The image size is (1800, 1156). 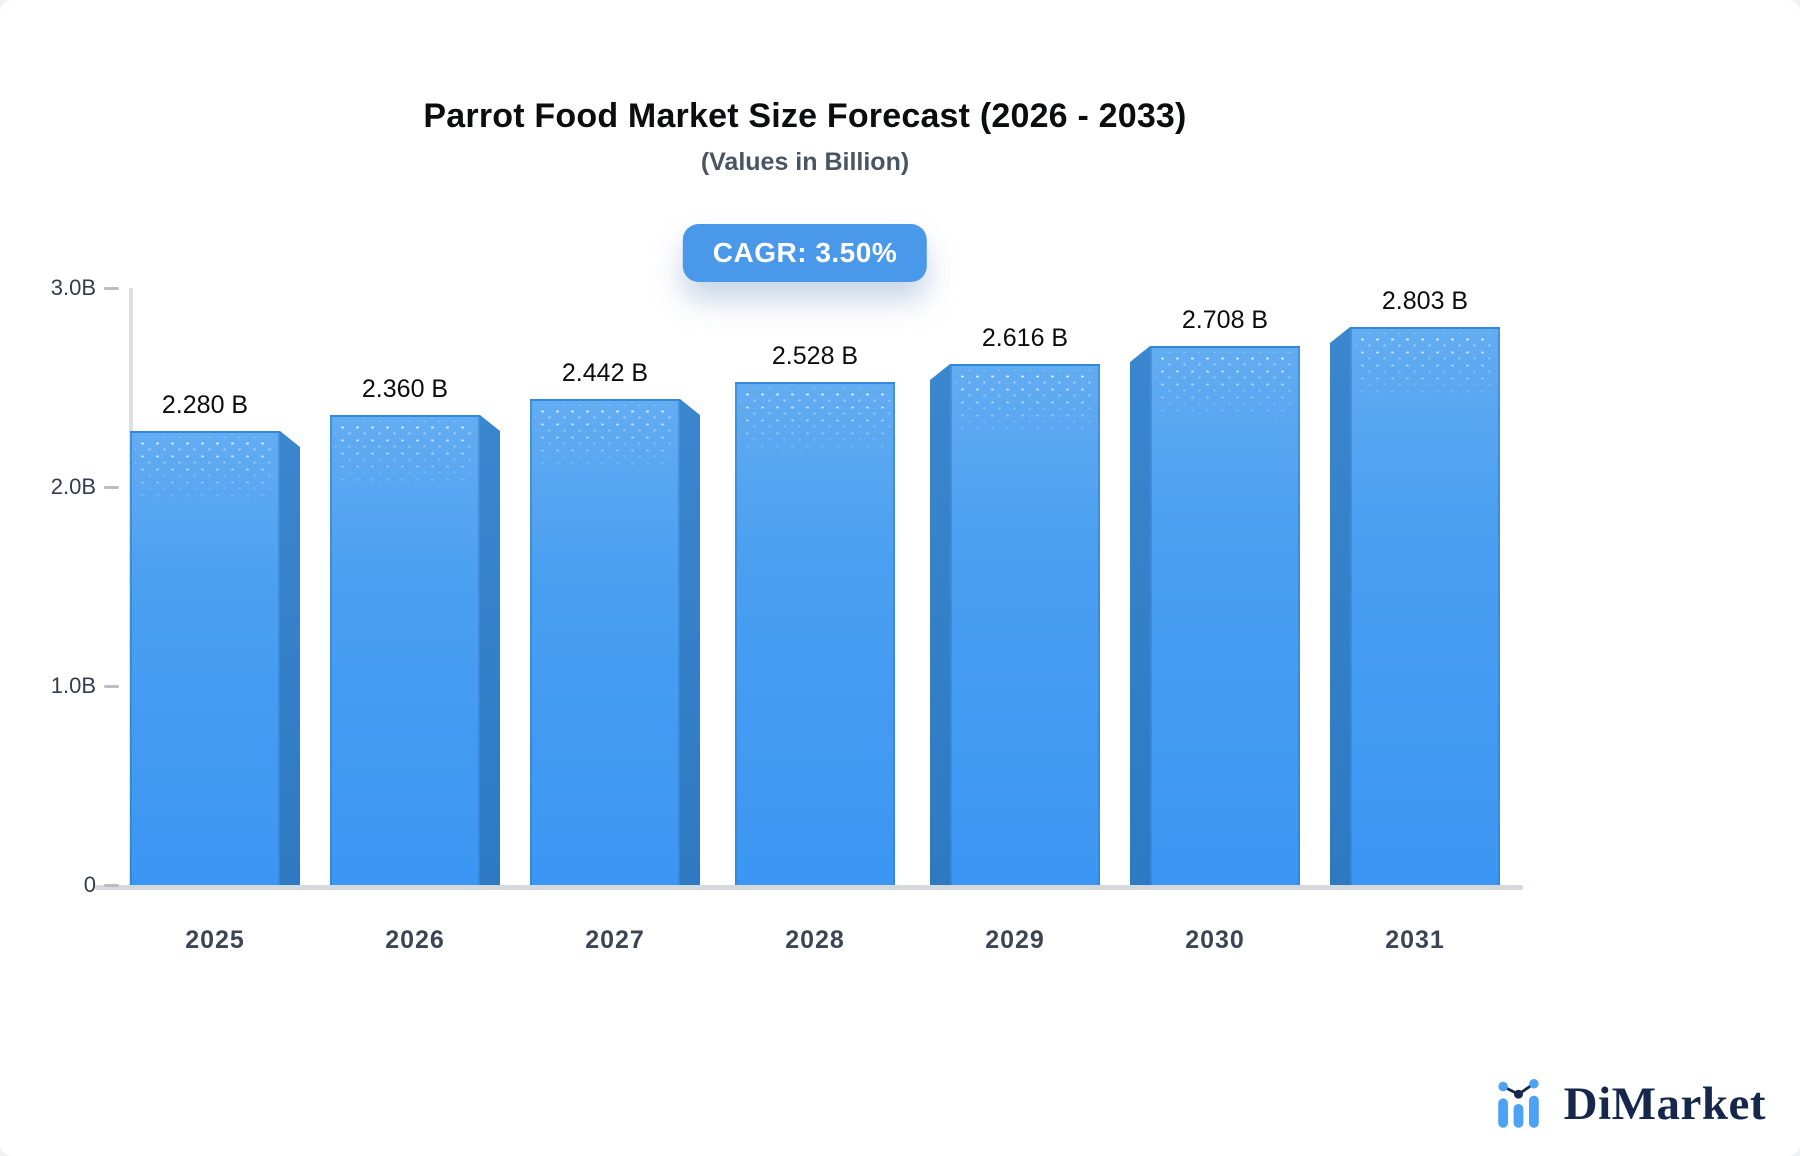 I want to click on bar-2026: 2.360 B, so click(x=415, y=630).